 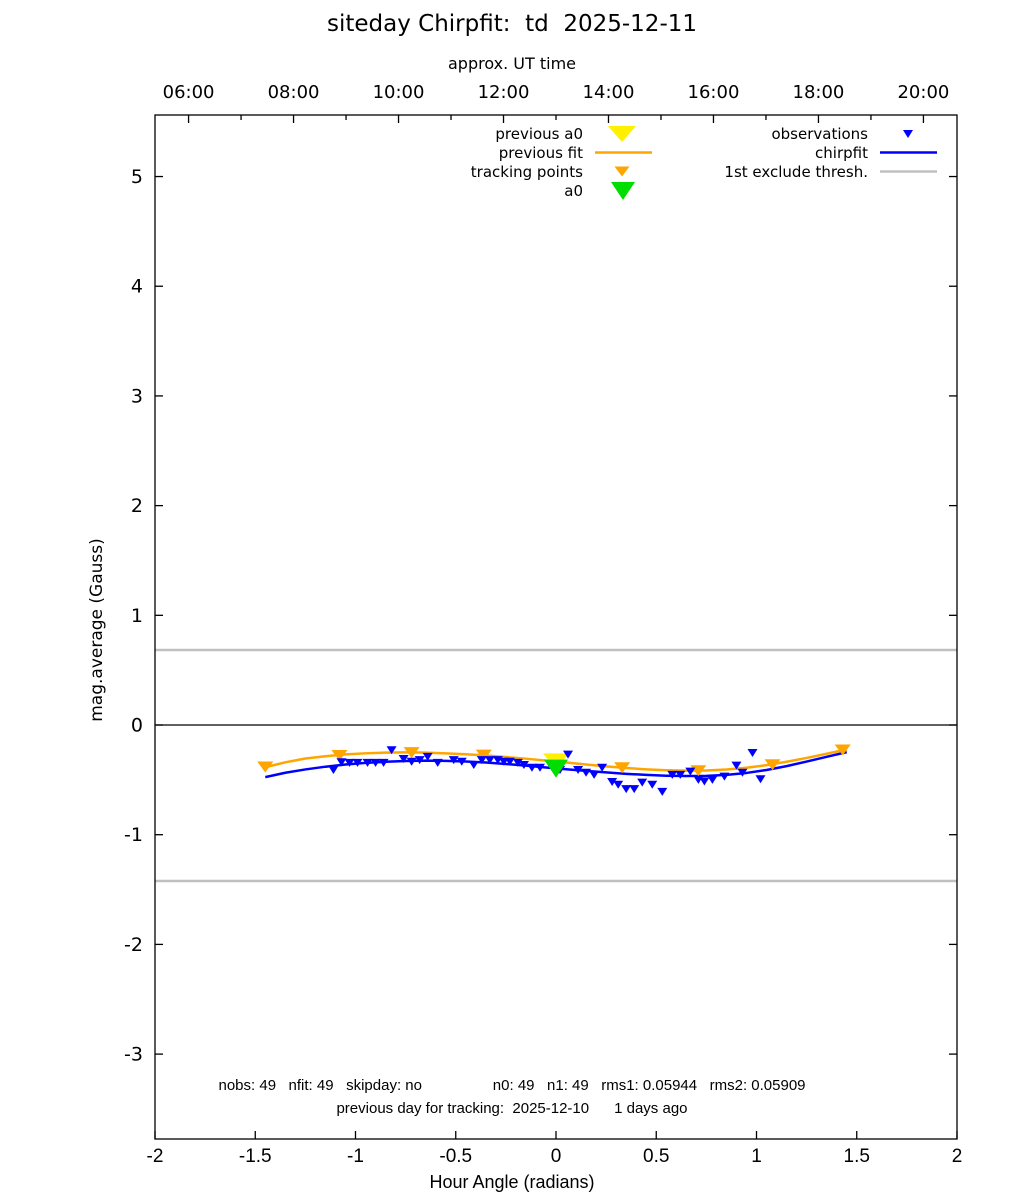 I want to click on legend-previous-a0-icon, so click(x=622, y=134).